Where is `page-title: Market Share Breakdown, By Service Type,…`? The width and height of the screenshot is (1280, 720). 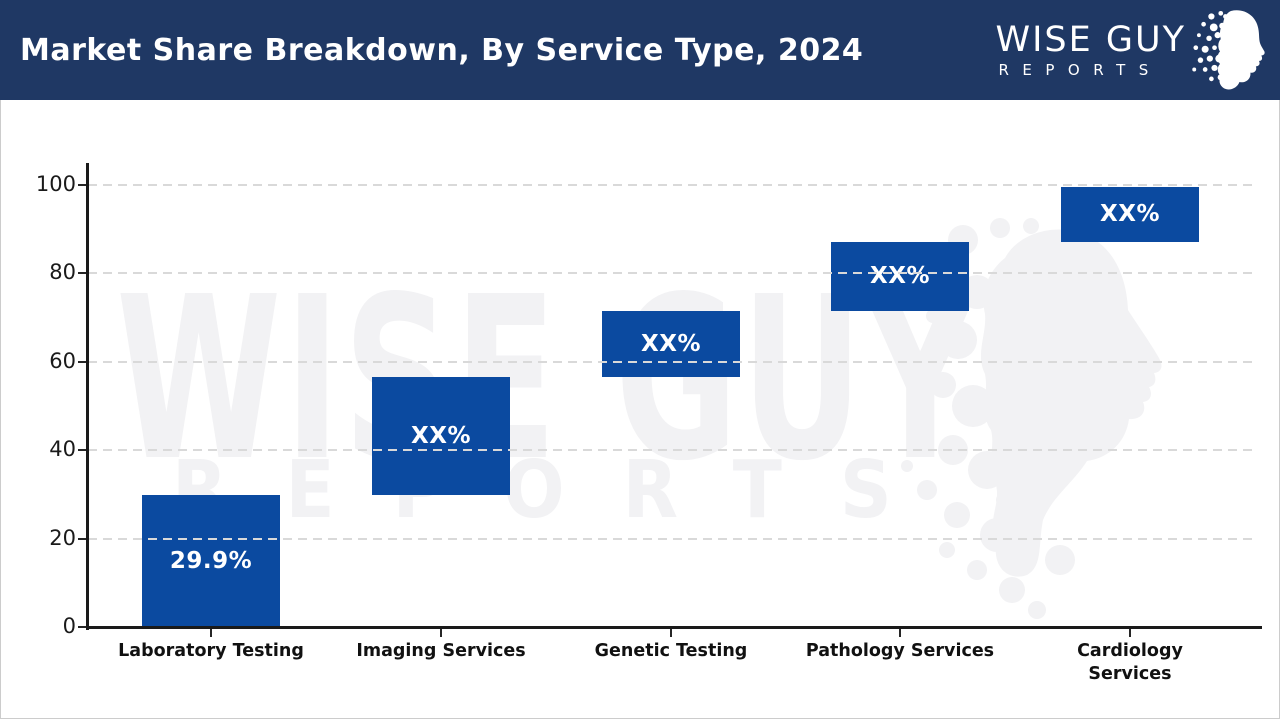
page-title: Market Share Breakdown, By Service Type,… is located at coordinates (442, 50).